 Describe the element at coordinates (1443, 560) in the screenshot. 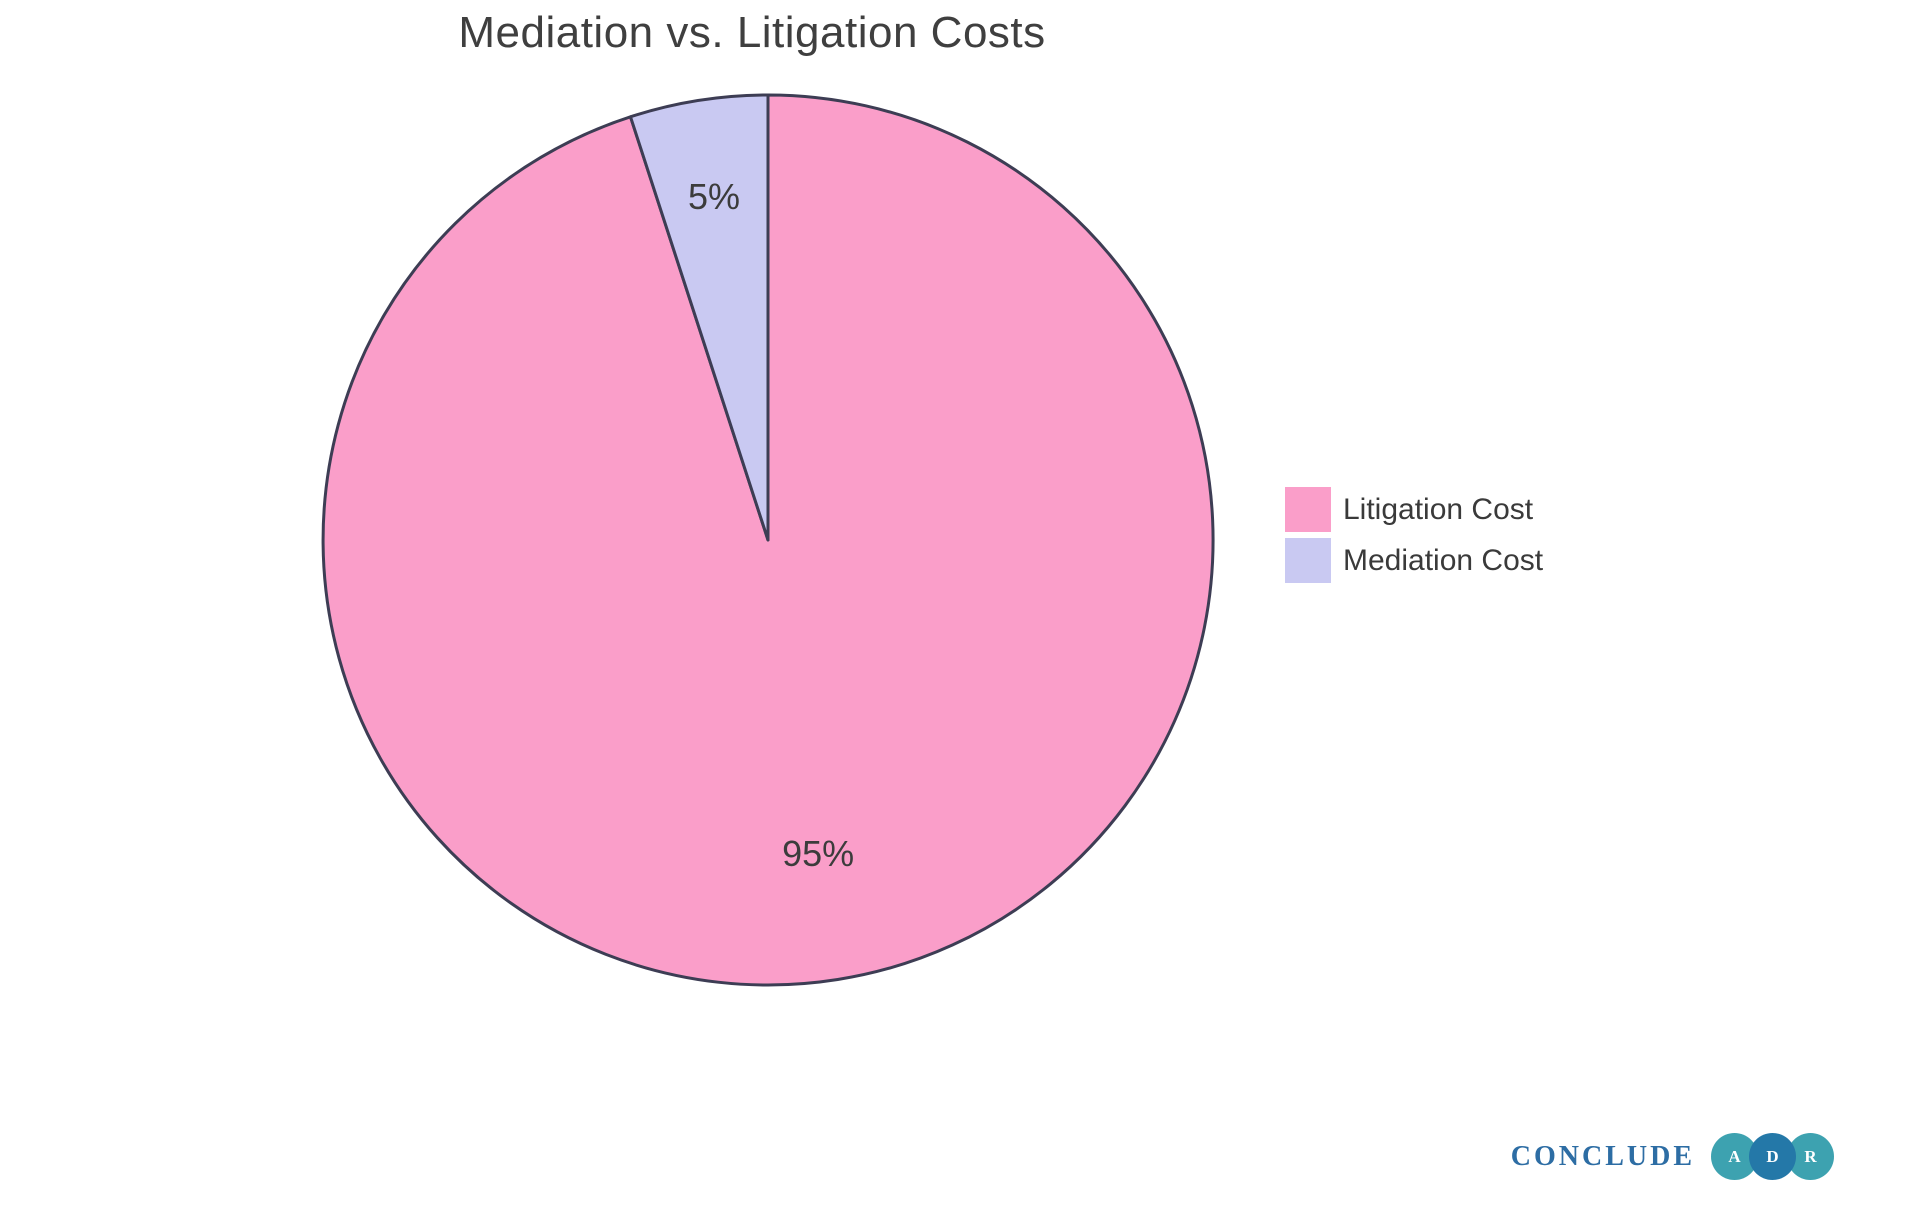

I see `legend-label: Mediation Cost` at that location.